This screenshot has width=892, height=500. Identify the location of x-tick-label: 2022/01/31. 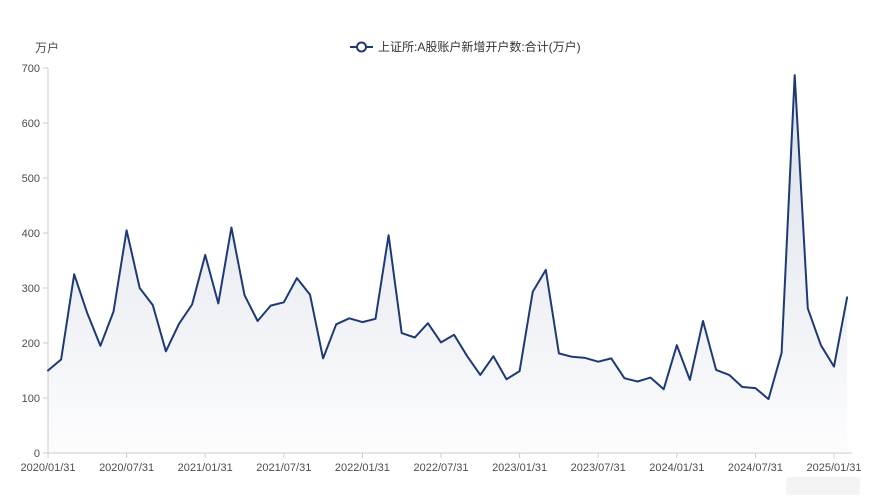
(362, 468).